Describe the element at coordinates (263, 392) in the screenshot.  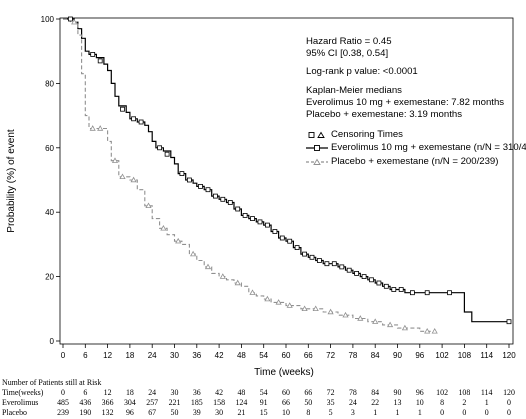
I see `risk-cell-time-9: 54` at that location.